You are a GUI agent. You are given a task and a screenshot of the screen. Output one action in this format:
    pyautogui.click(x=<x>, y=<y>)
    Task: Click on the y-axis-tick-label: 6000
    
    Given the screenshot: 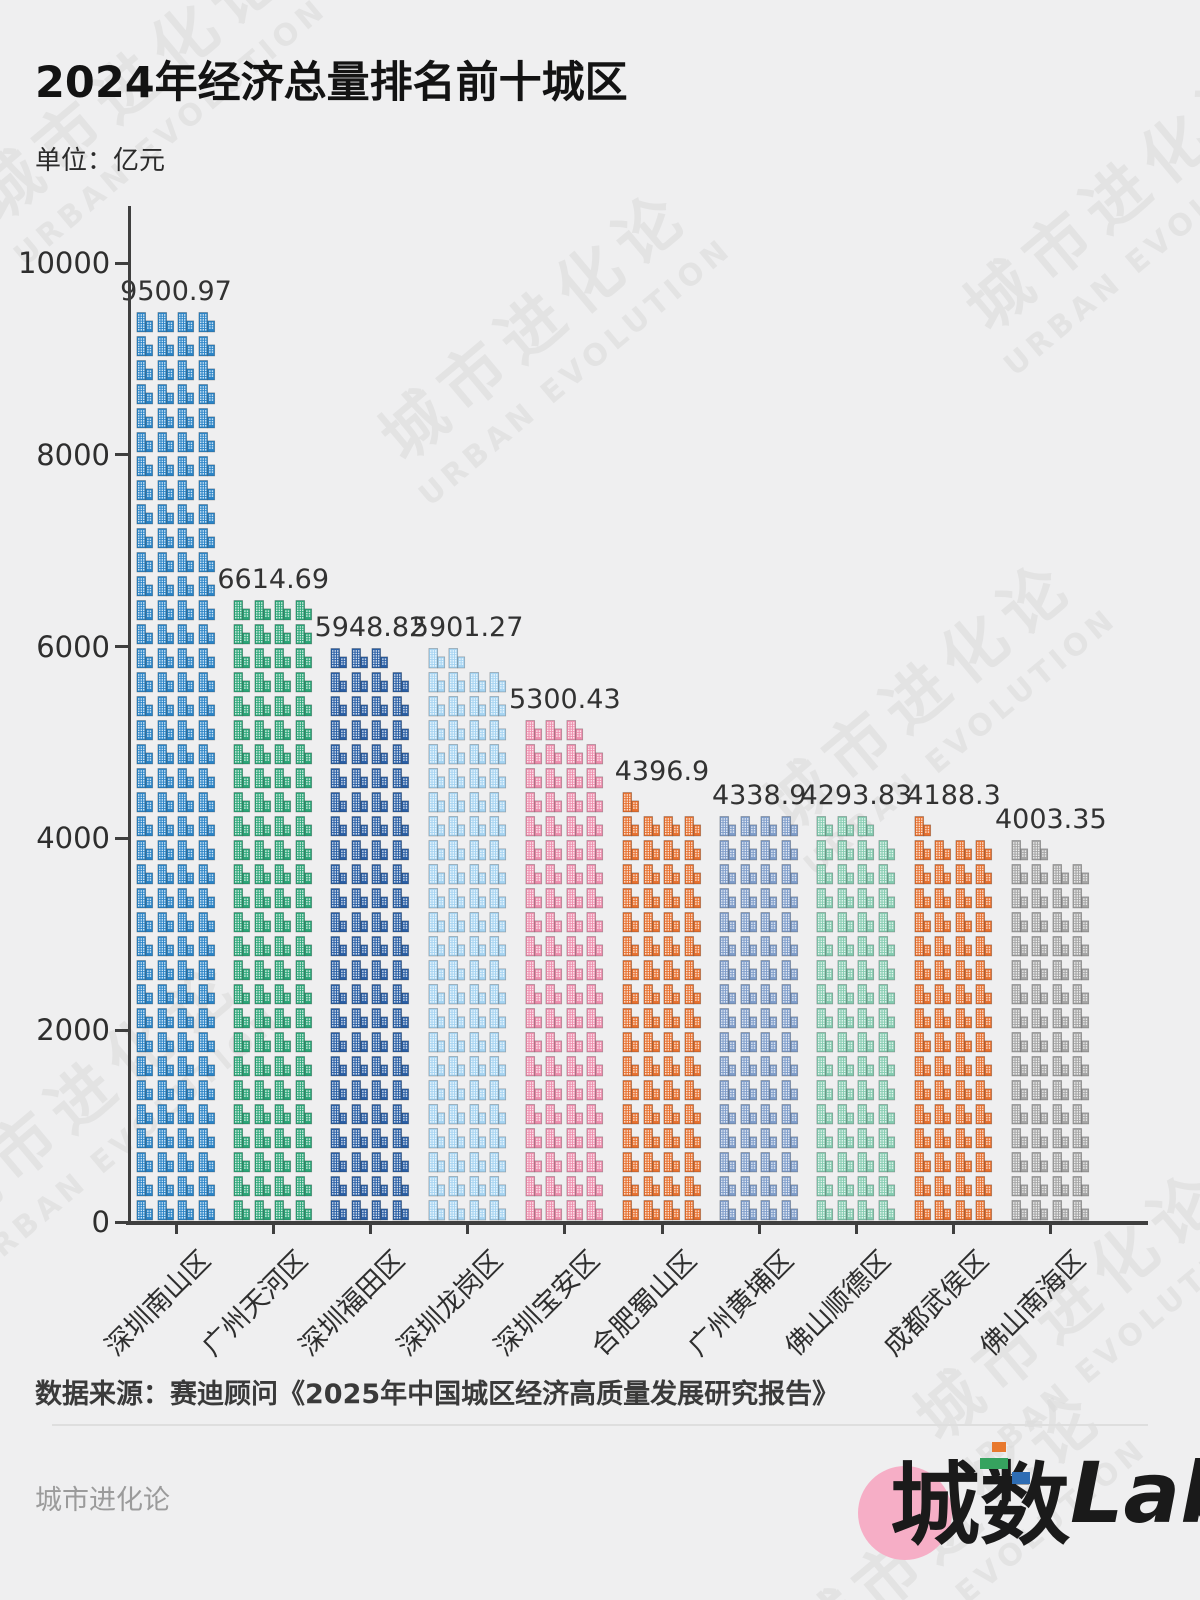 What is the action you would take?
    pyautogui.click(x=64, y=647)
    